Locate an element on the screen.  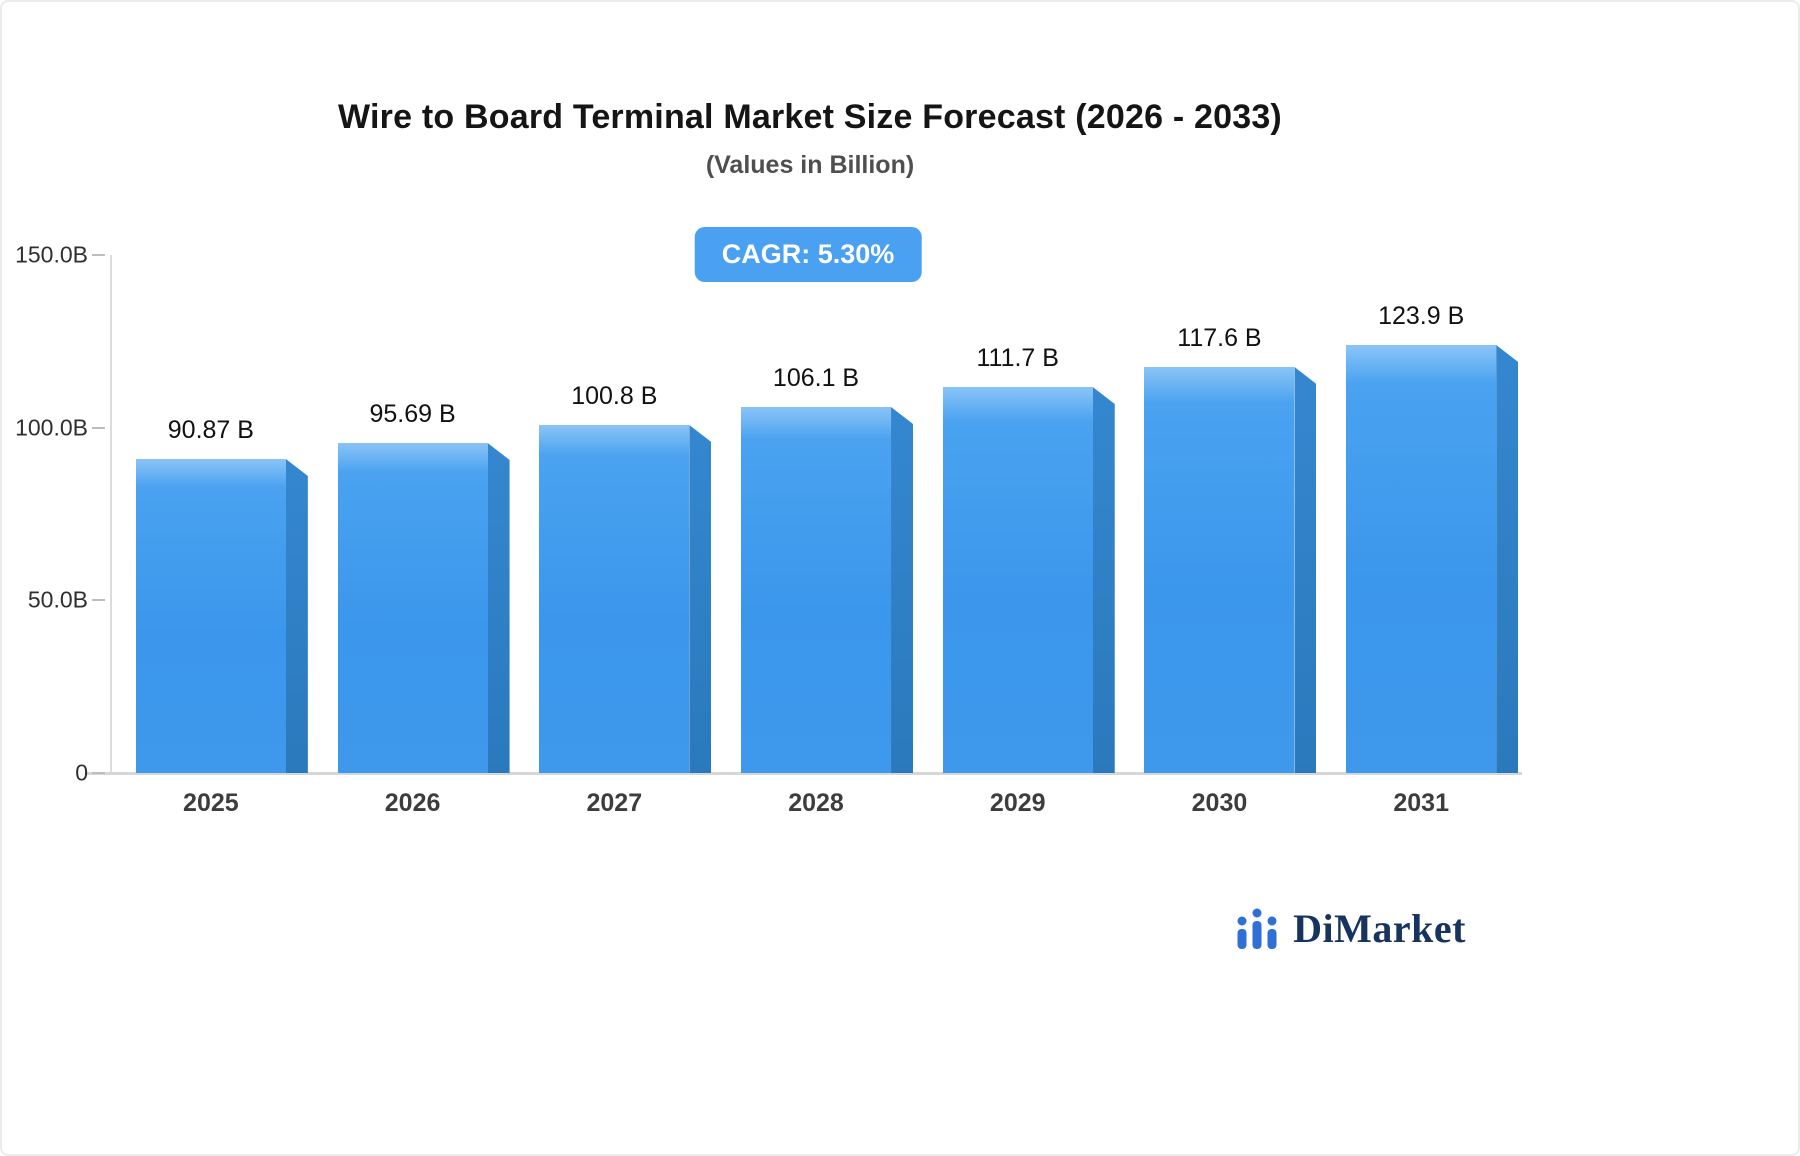
x-axis-line is located at coordinates (804, 773).